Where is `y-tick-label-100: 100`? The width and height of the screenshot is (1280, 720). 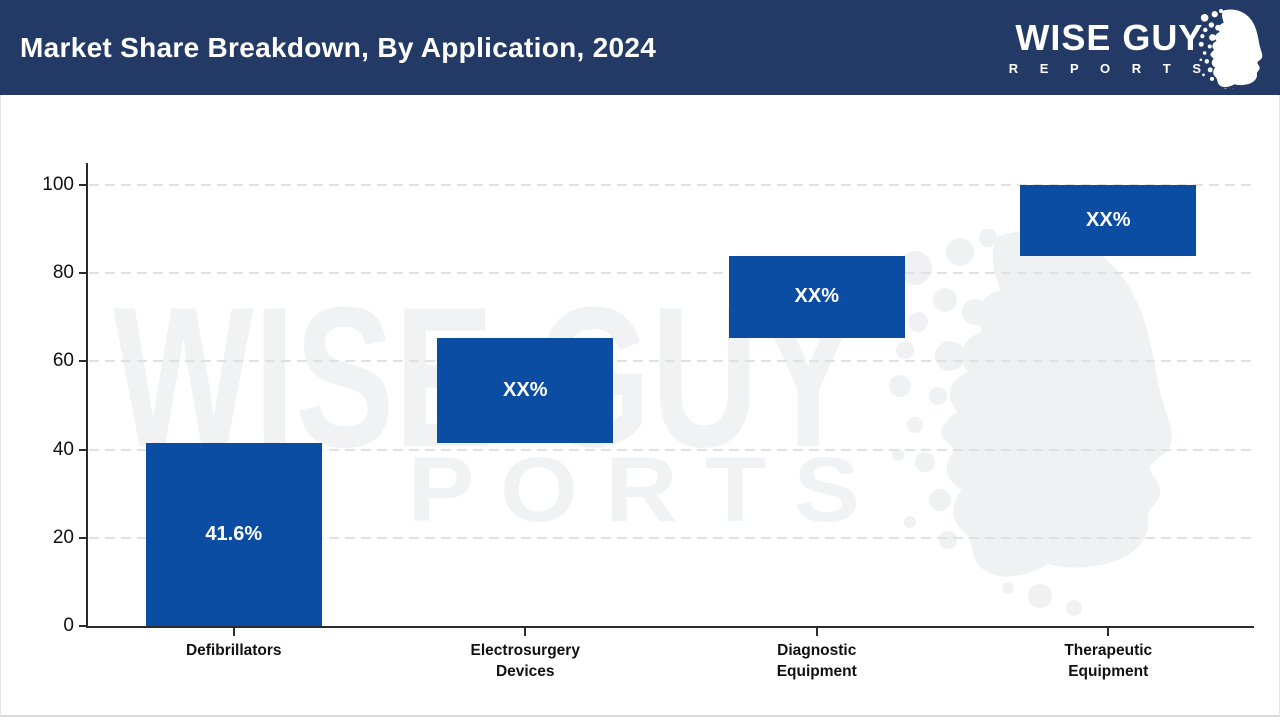
y-tick-label-100: 100 is located at coordinates (58, 184).